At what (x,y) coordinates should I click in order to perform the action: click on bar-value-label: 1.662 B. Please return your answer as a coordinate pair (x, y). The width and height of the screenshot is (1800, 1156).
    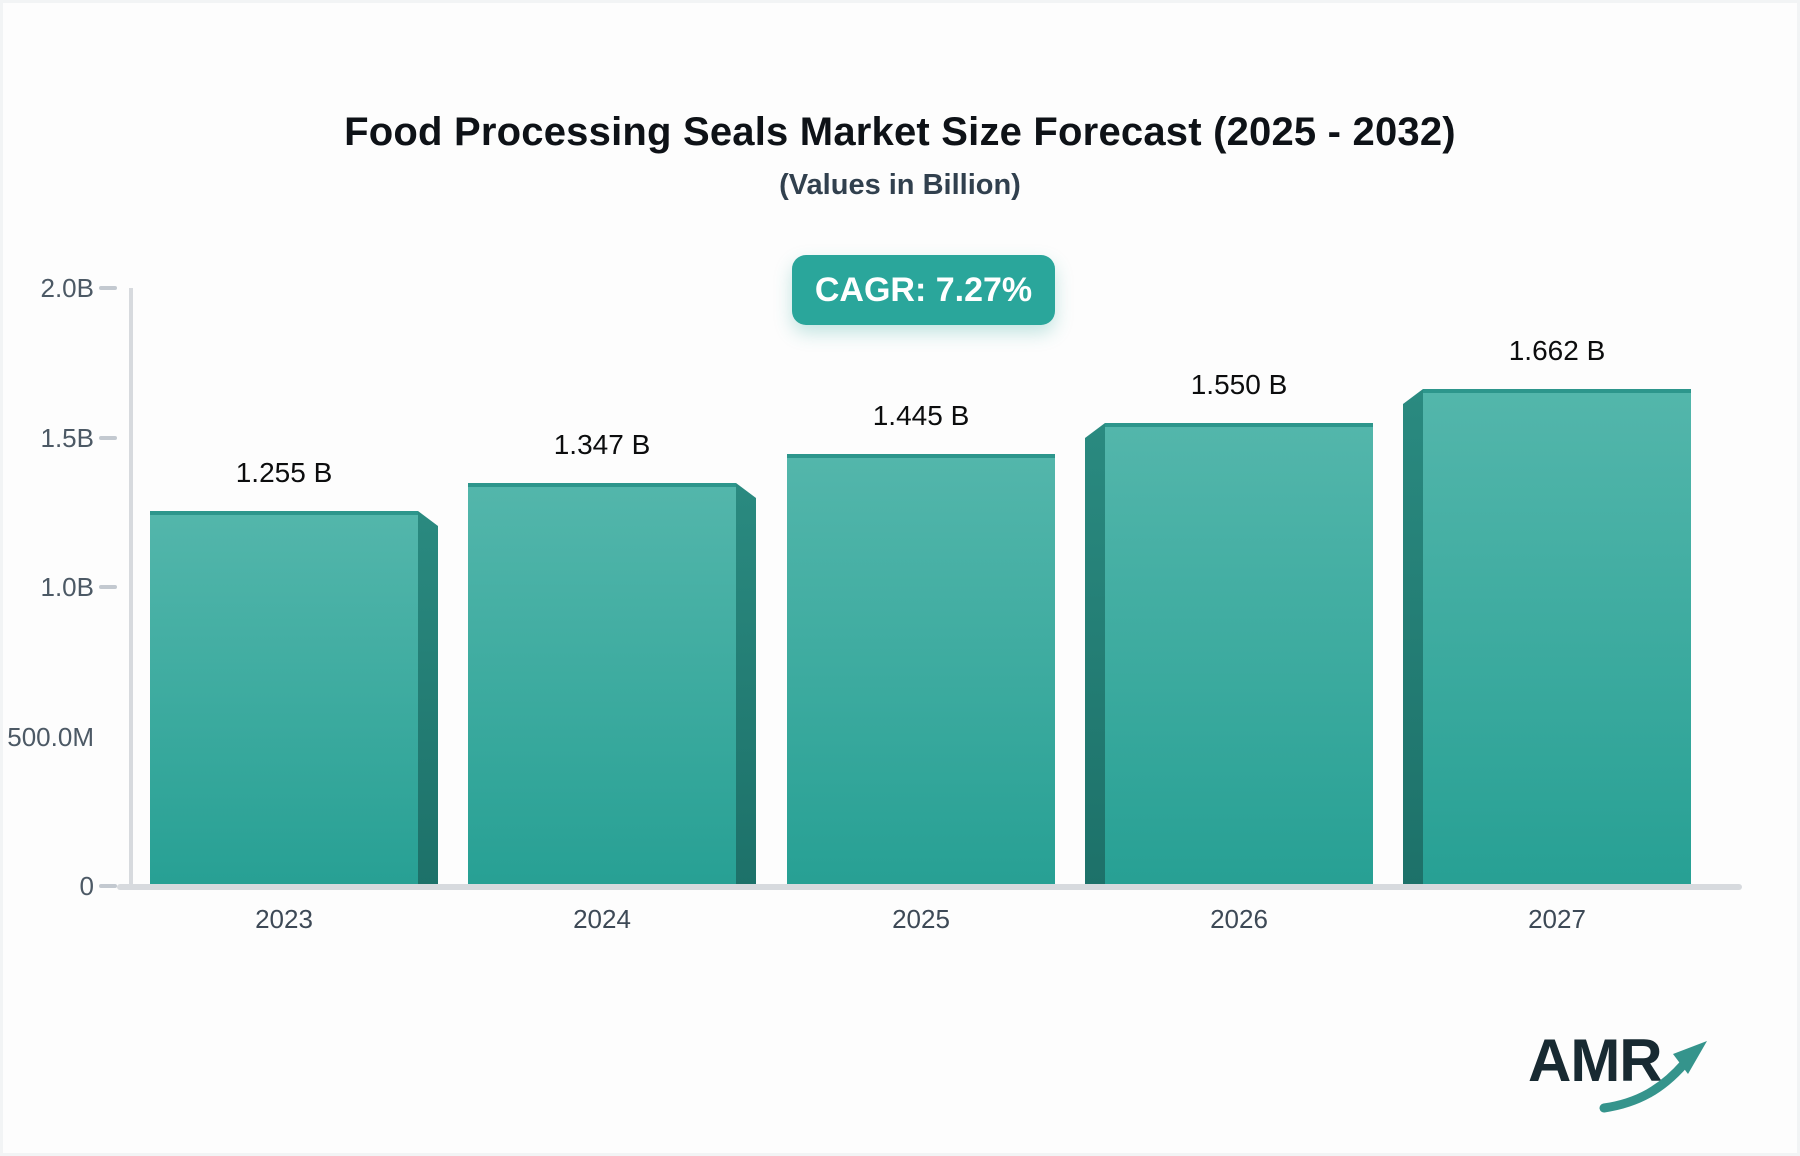
    Looking at the image, I should click on (1557, 350).